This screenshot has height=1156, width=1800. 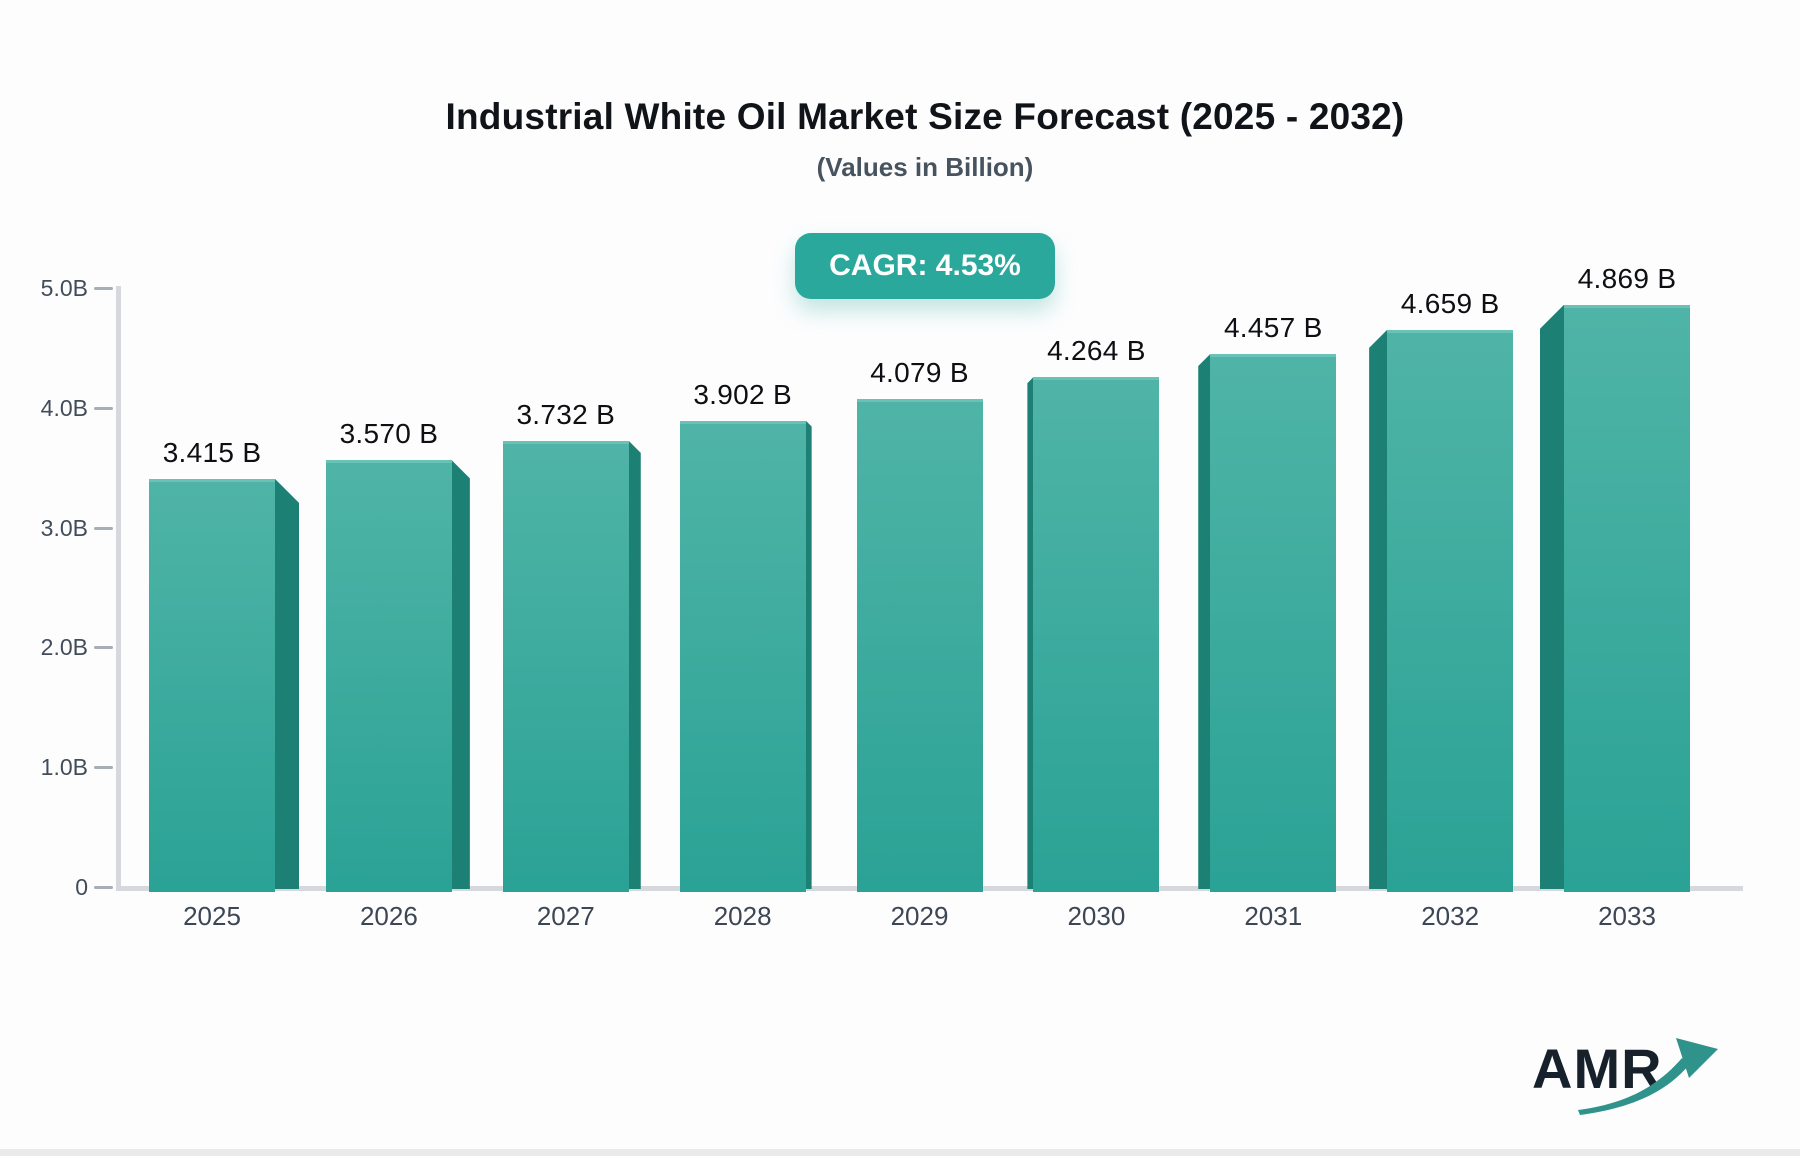 What do you see at coordinates (900, 1152) in the screenshot?
I see `bottom-border` at bounding box center [900, 1152].